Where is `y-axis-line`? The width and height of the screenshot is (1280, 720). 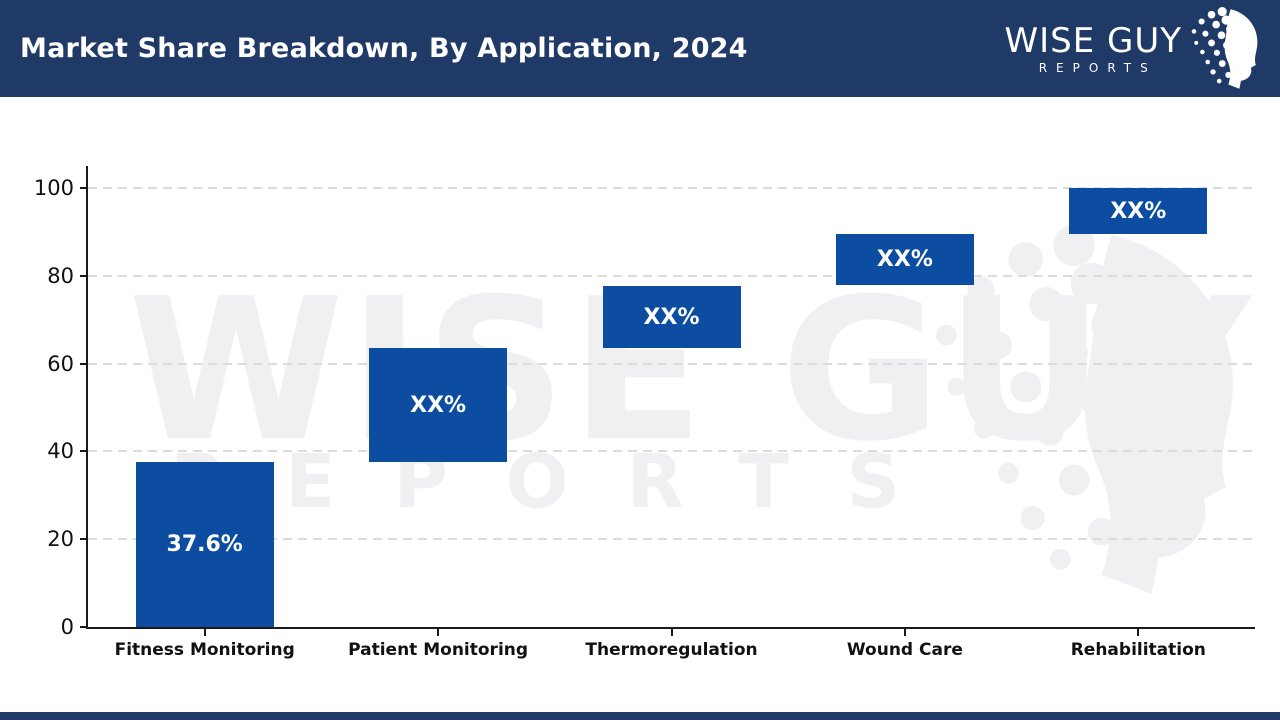 y-axis-line is located at coordinates (87, 397).